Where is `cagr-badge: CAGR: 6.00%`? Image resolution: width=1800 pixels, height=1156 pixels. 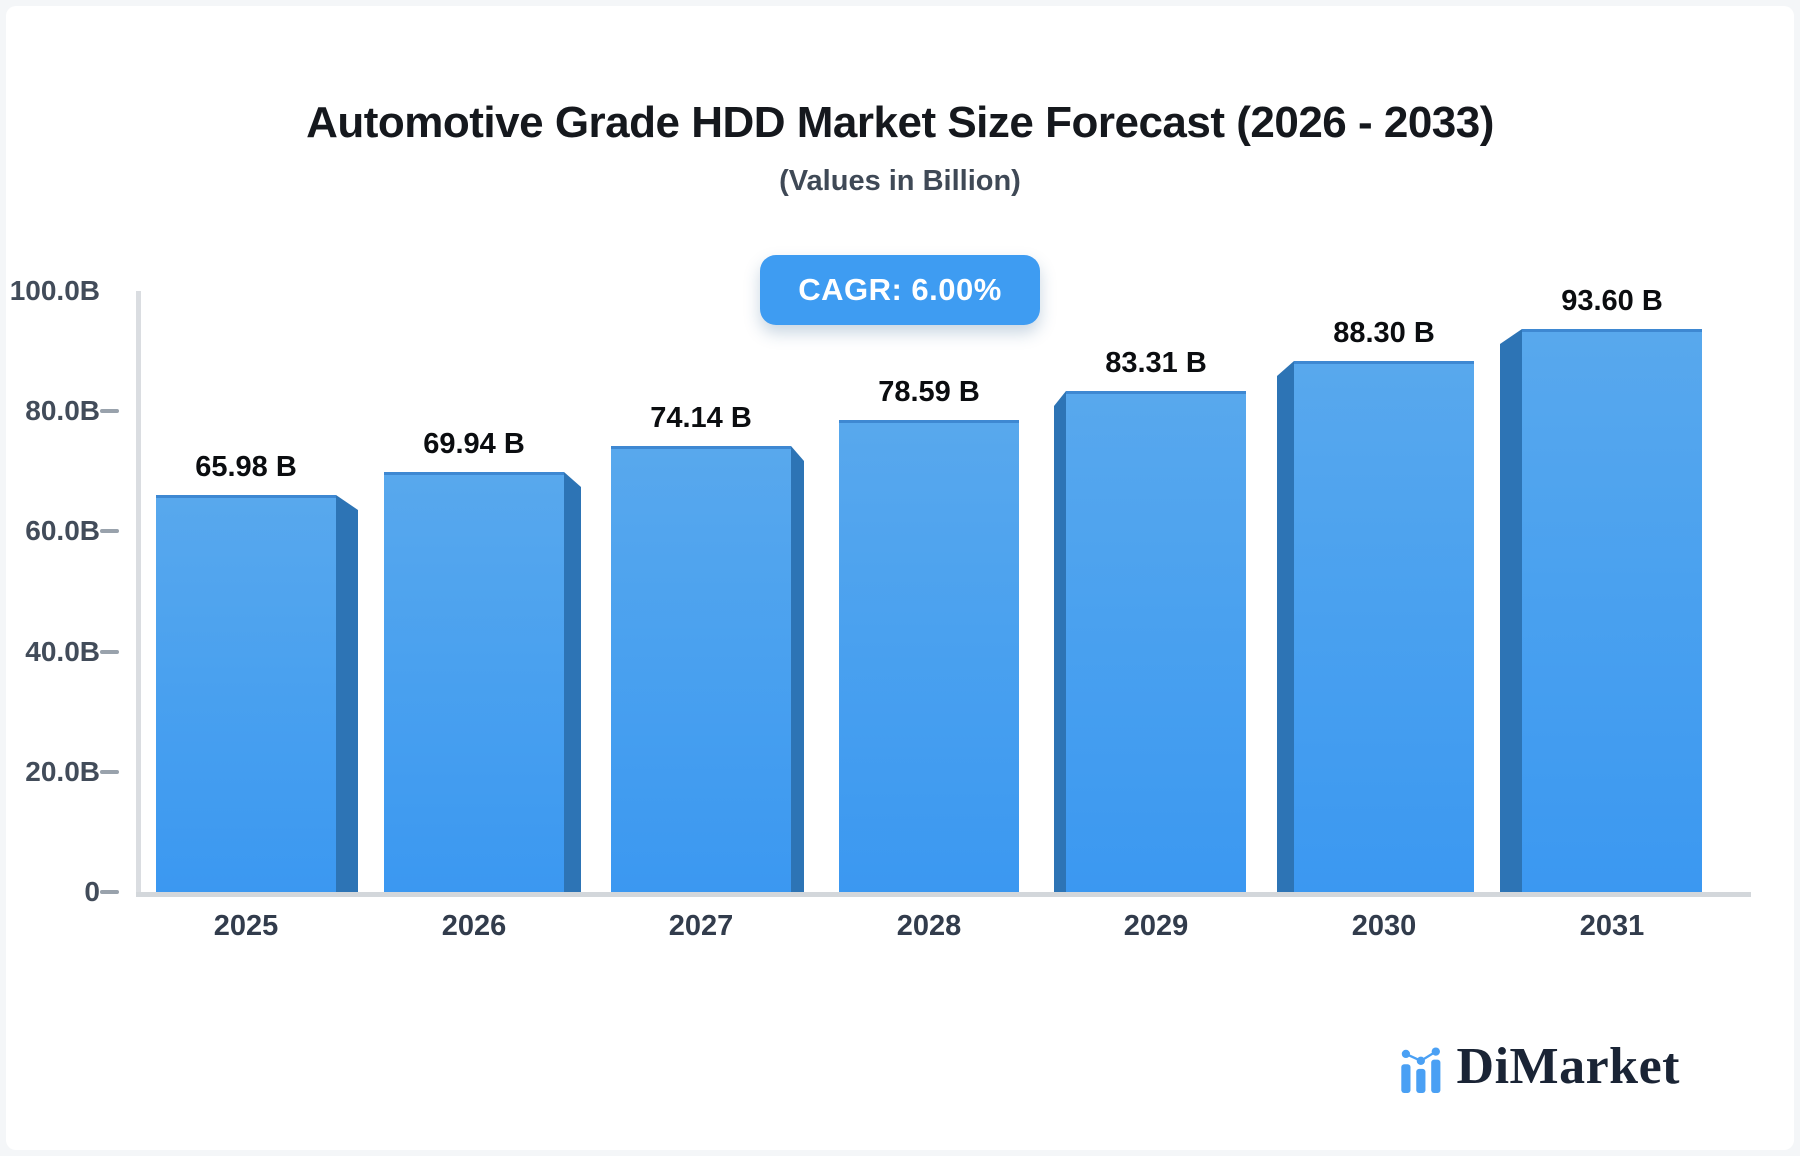 cagr-badge: CAGR: 6.00% is located at coordinates (900, 290).